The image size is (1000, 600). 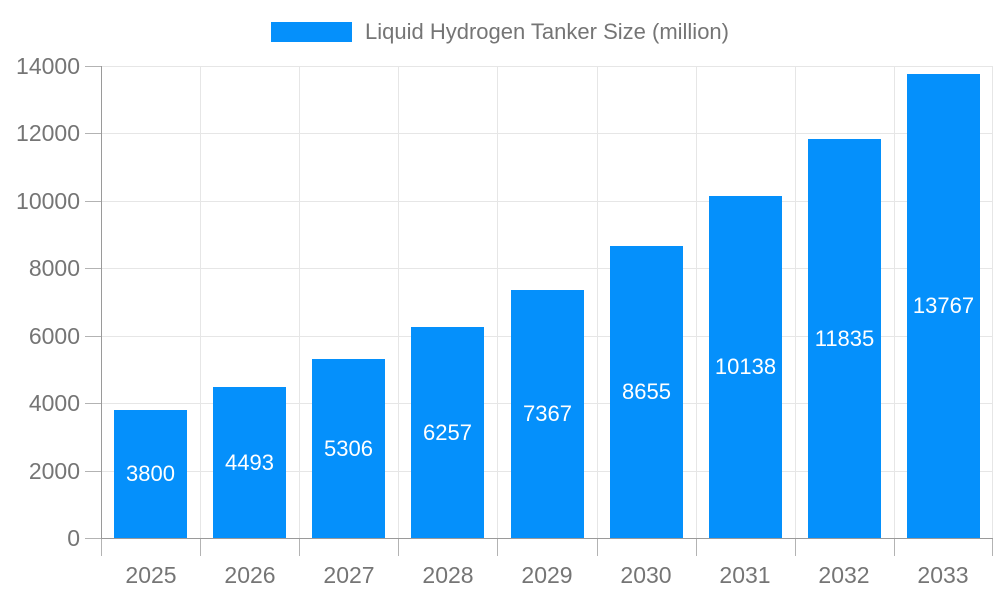 I want to click on y-axis-tick-label: 4000, so click(x=54, y=403).